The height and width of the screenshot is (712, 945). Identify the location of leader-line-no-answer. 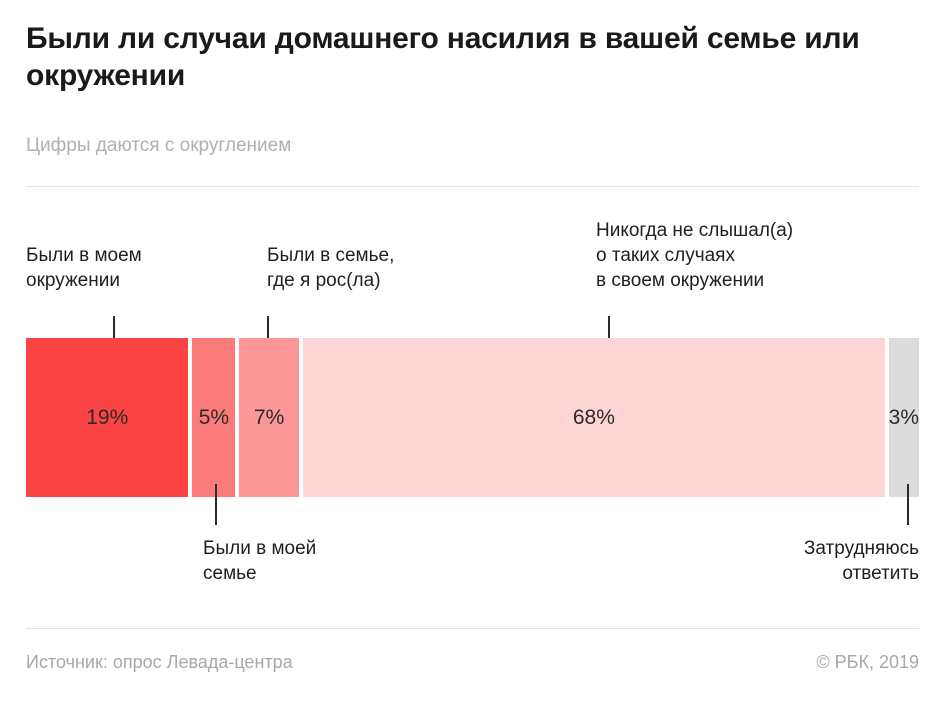
(908, 504).